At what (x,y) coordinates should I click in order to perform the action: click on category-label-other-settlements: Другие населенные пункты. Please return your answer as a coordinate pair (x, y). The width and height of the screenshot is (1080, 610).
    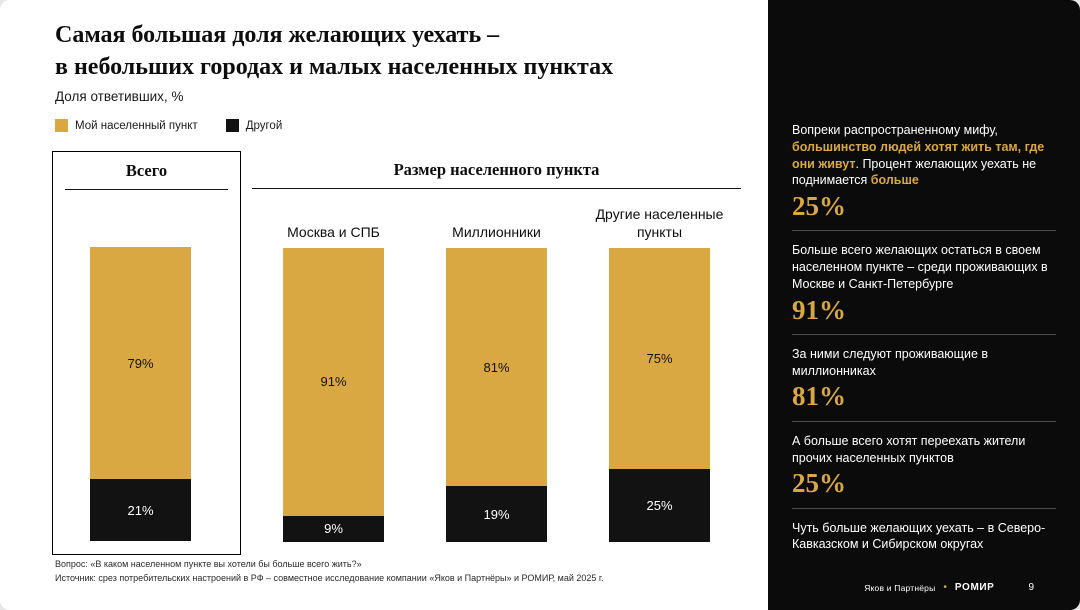
    Looking at the image, I should click on (659, 222).